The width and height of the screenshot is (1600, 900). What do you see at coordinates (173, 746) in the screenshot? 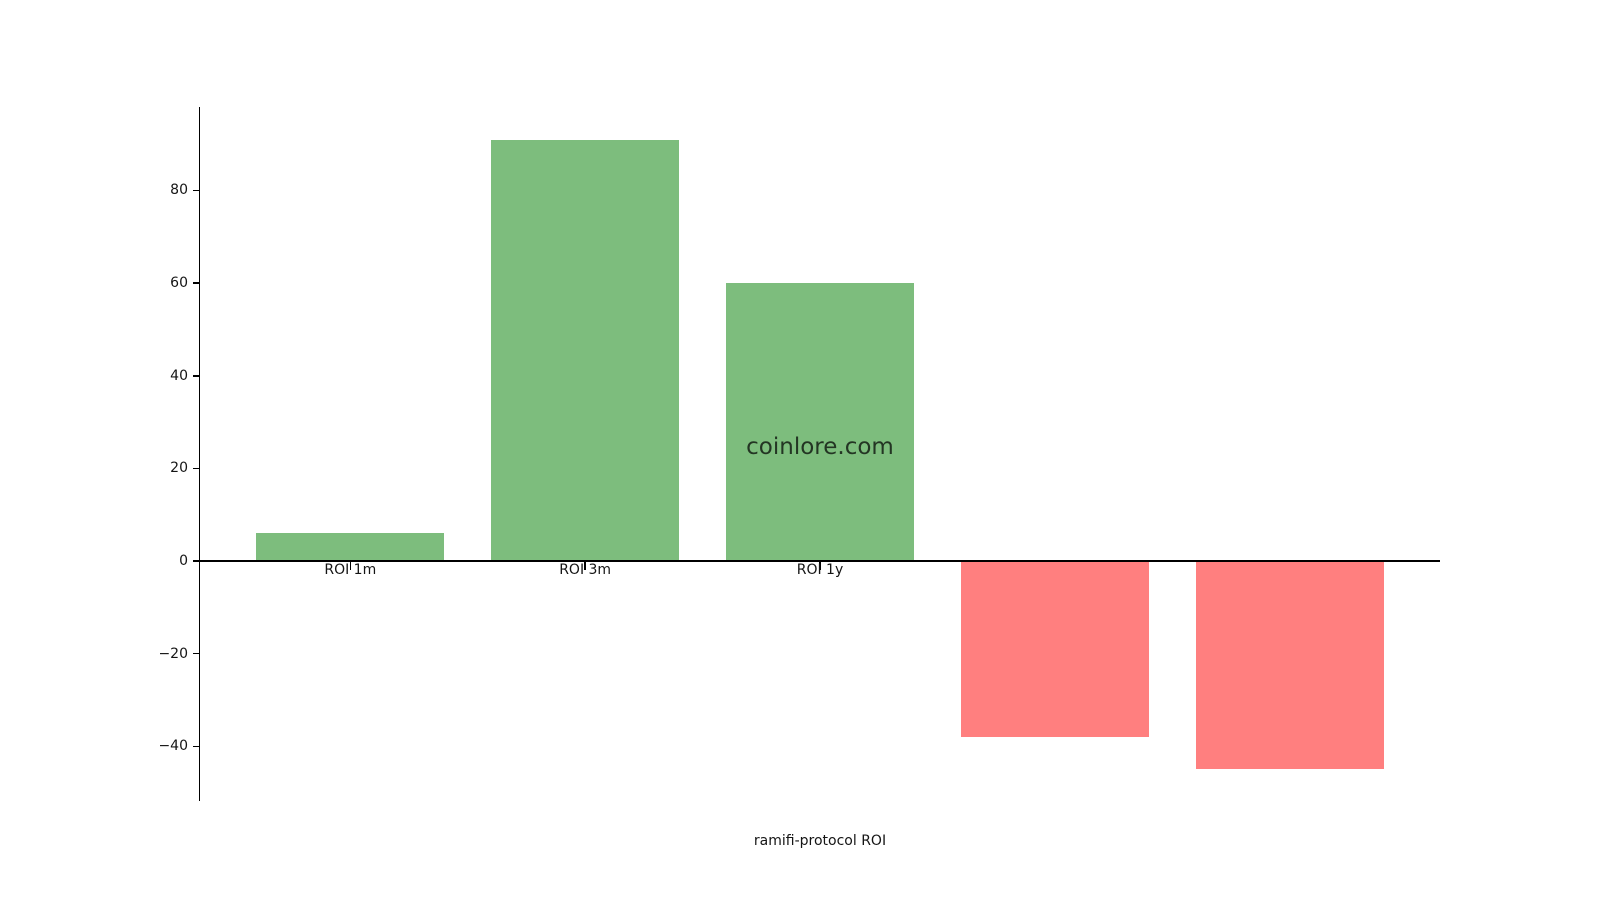
I see `y-tick-label: −40` at bounding box center [173, 746].